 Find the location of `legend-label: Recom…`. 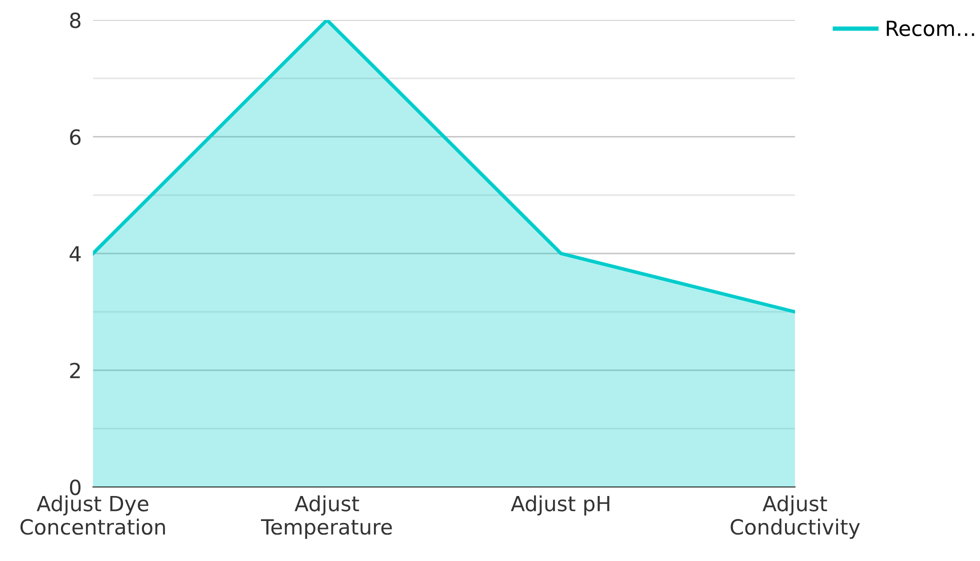

legend-label: Recom… is located at coordinates (930, 28).